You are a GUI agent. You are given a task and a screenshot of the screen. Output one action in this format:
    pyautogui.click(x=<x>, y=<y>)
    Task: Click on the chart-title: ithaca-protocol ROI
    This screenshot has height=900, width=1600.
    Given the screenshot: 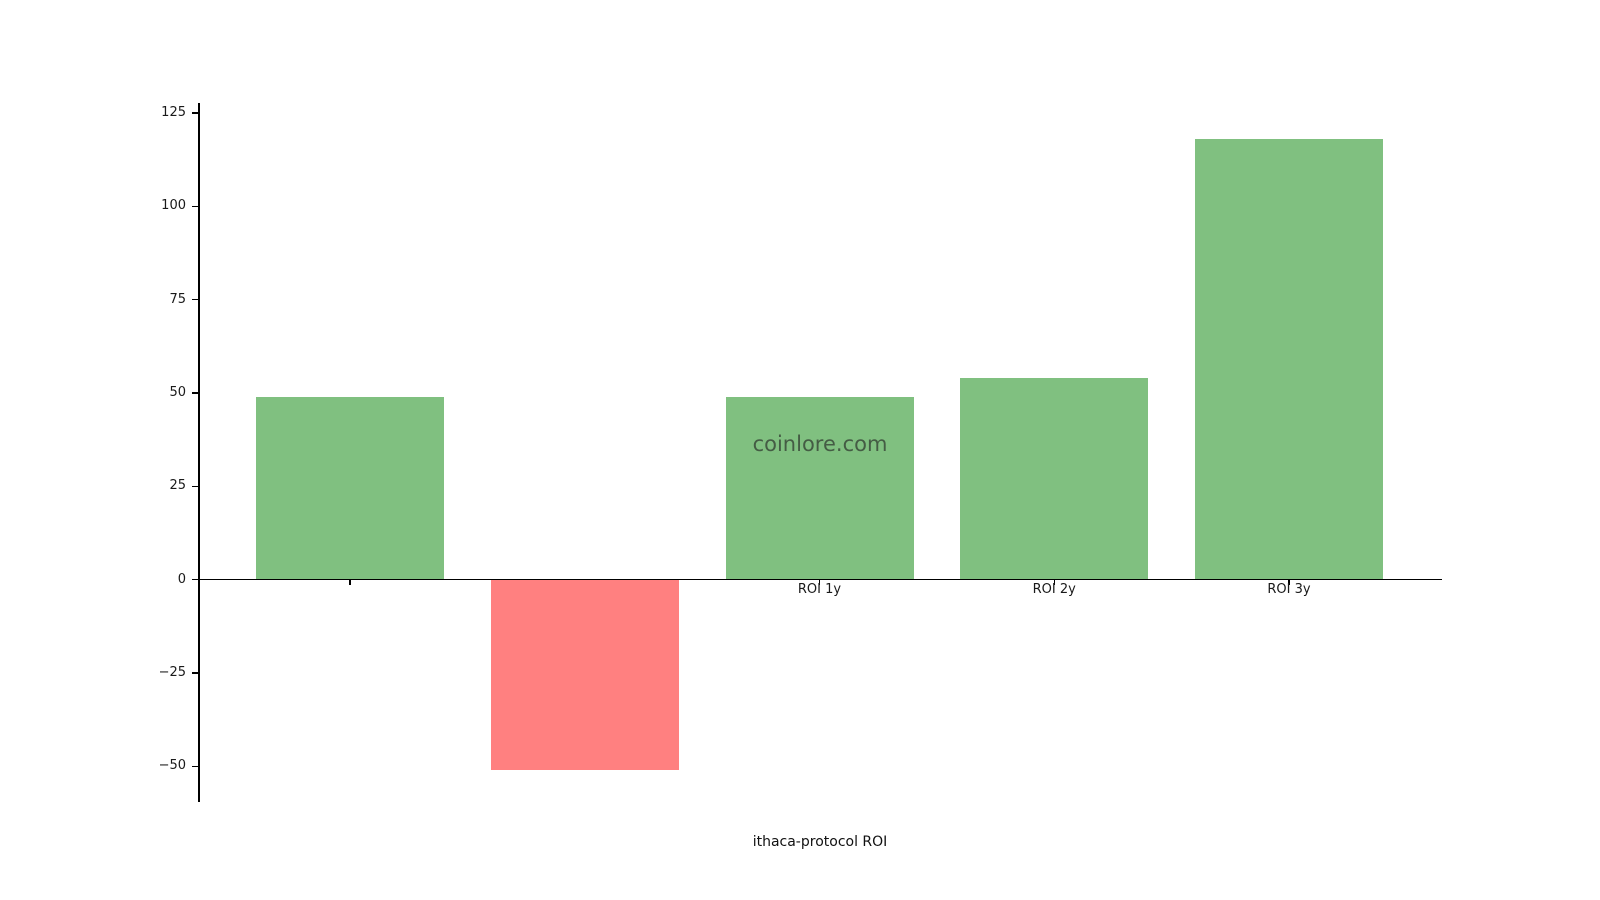 What is the action you would take?
    pyautogui.click(x=820, y=842)
    